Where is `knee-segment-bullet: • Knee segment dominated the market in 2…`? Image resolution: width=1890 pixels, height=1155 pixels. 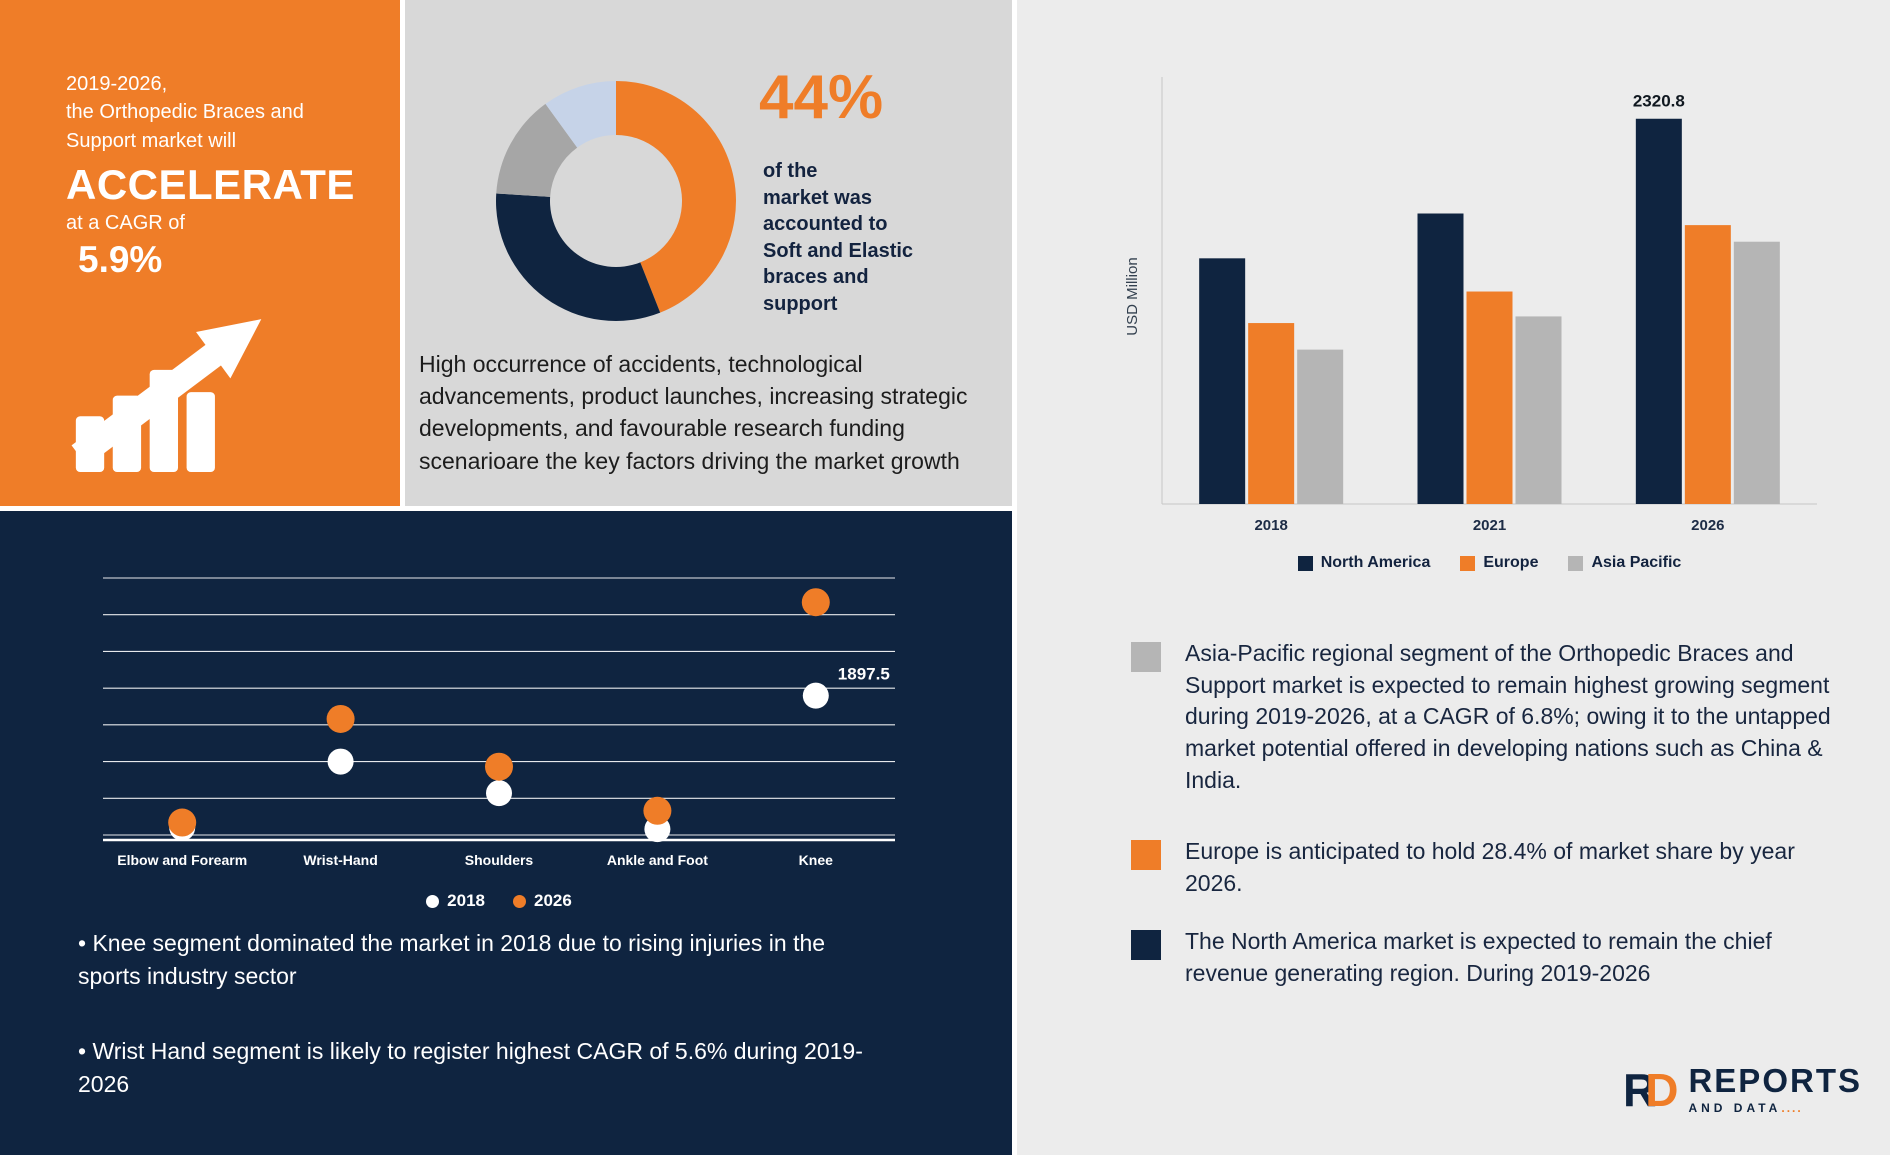 knee-segment-bullet: • Knee segment dominated the market in 2… is located at coordinates (452, 960).